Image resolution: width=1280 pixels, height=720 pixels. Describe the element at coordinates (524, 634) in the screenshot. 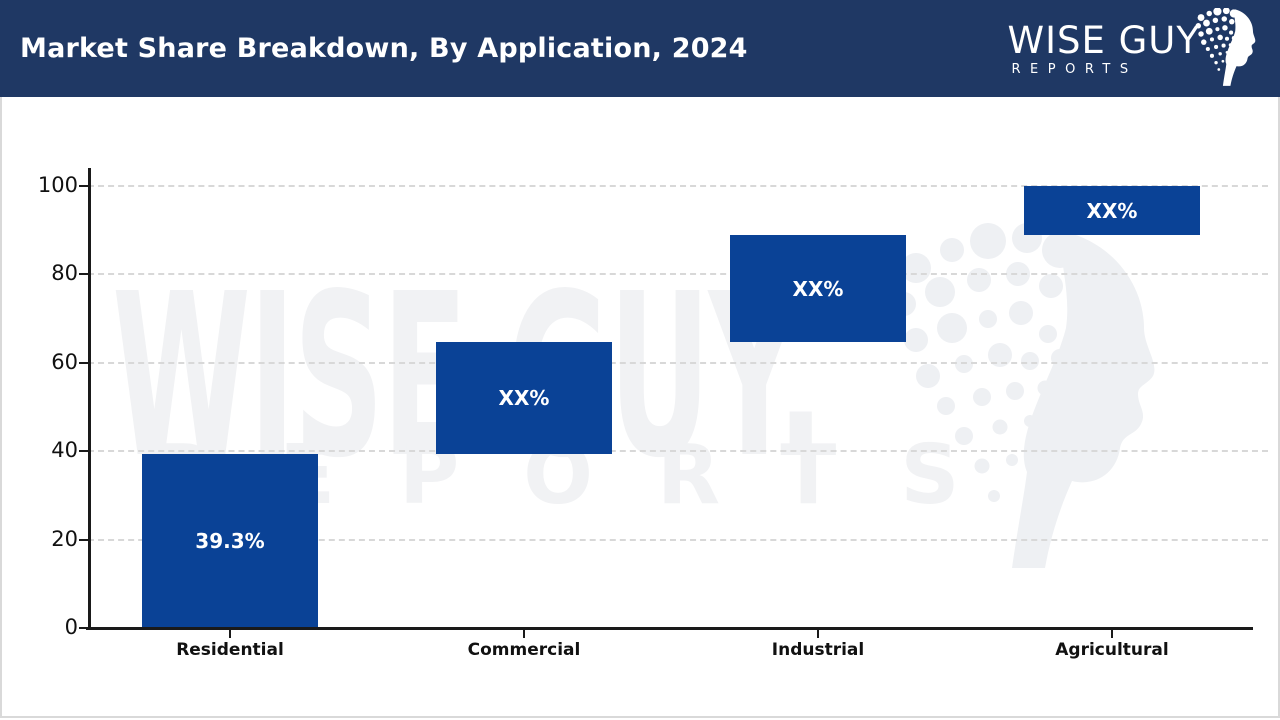

I see `x-tick-mark-commercial` at that location.